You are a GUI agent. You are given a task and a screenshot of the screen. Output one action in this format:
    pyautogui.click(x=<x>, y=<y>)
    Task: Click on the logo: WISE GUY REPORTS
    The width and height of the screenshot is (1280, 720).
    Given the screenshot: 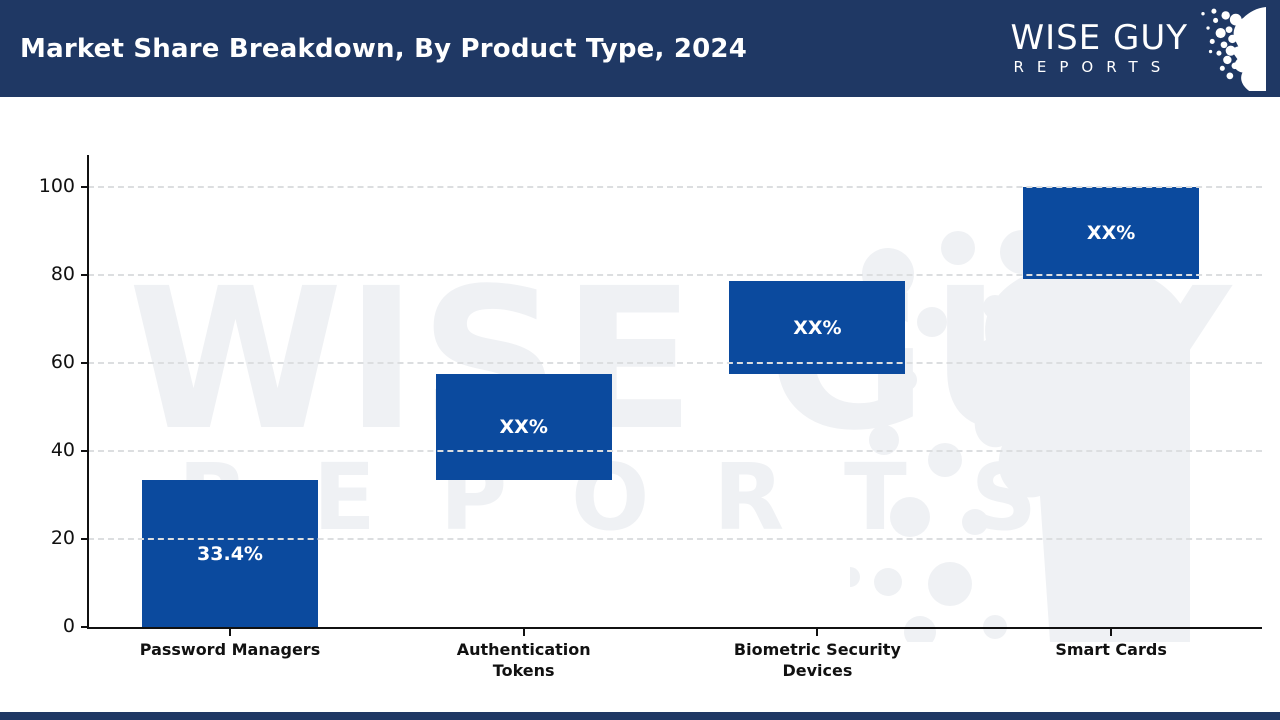 What is the action you would take?
    pyautogui.click(x=1138, y=49)
    